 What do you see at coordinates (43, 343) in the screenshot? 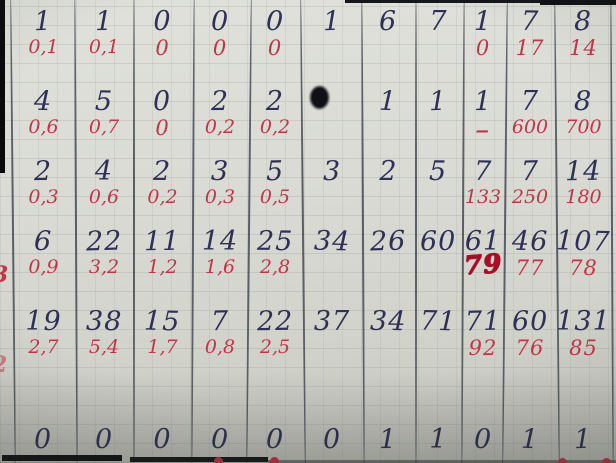
I see `table-cell: 19 2,7` at bounding box center [43, 343].